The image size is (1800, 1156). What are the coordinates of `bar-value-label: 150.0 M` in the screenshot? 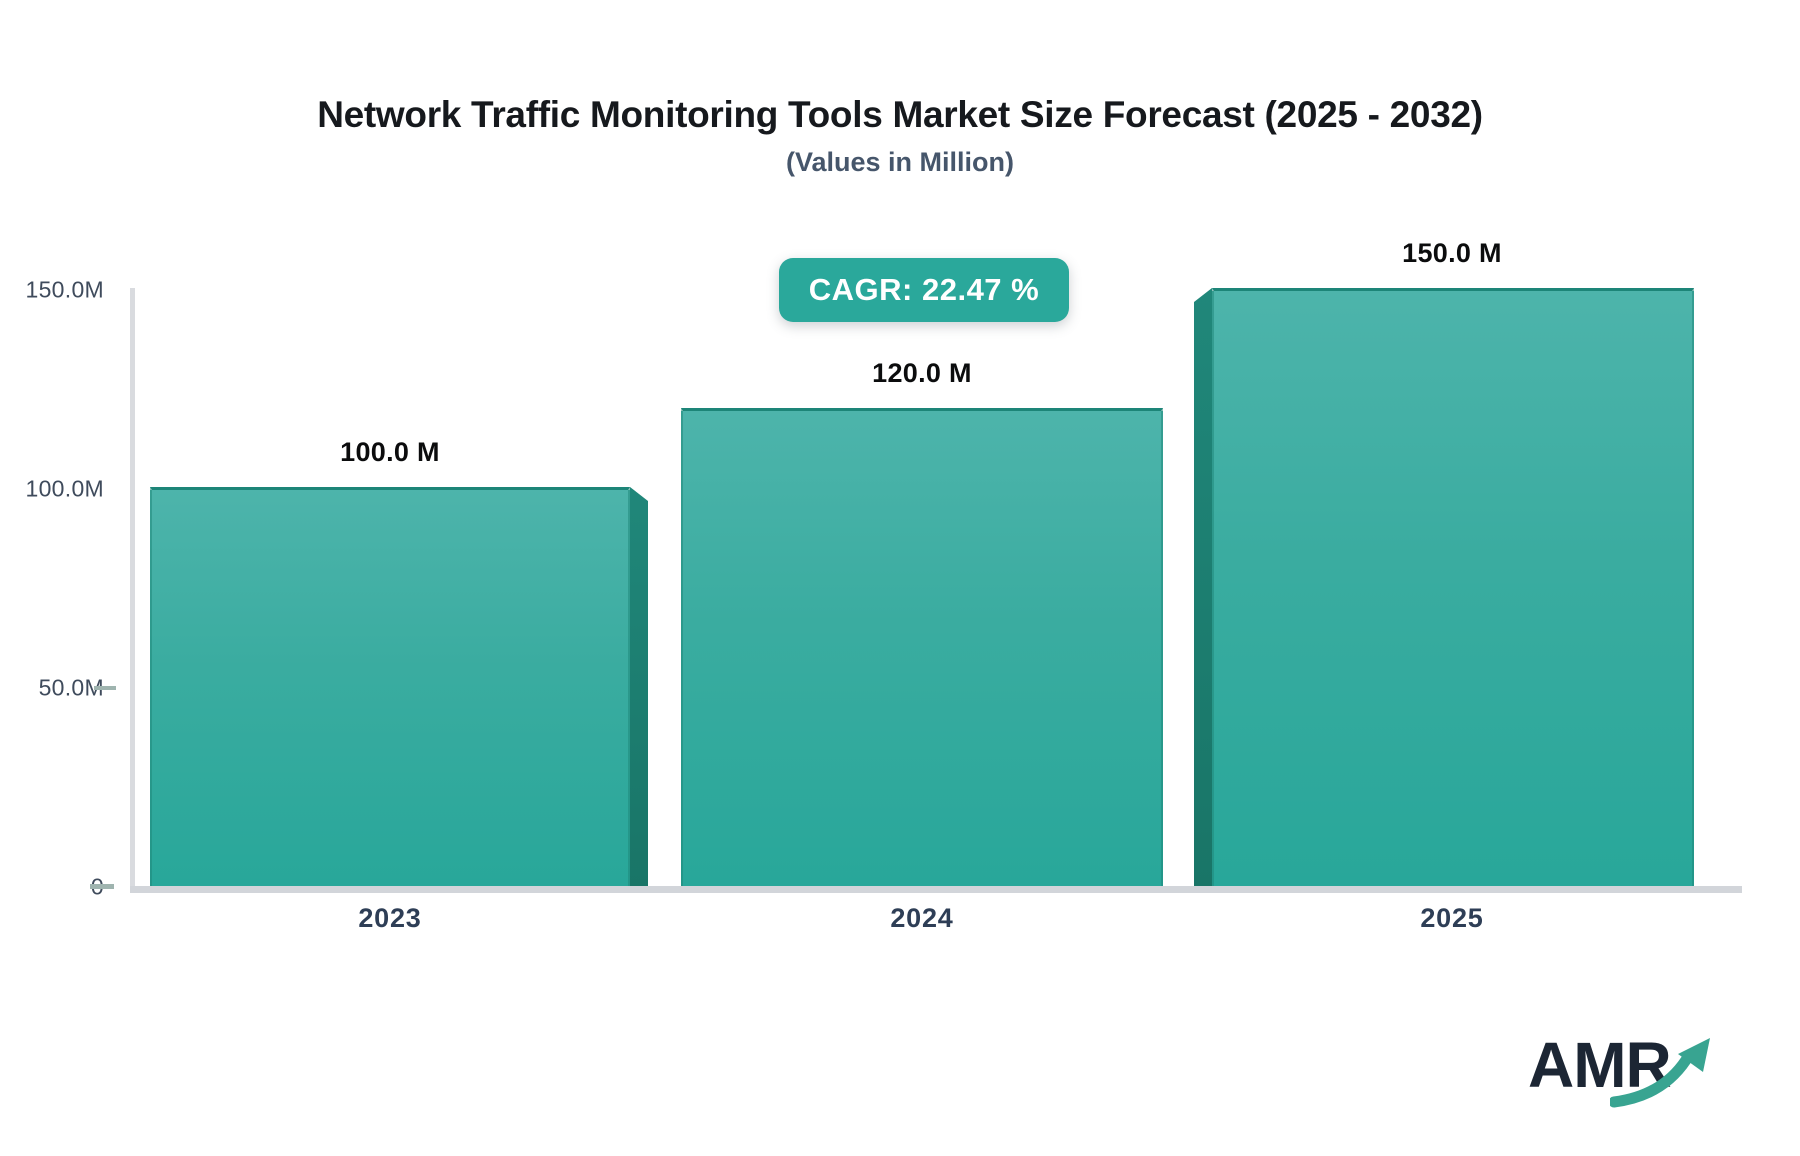 It's located at (1452, 253).